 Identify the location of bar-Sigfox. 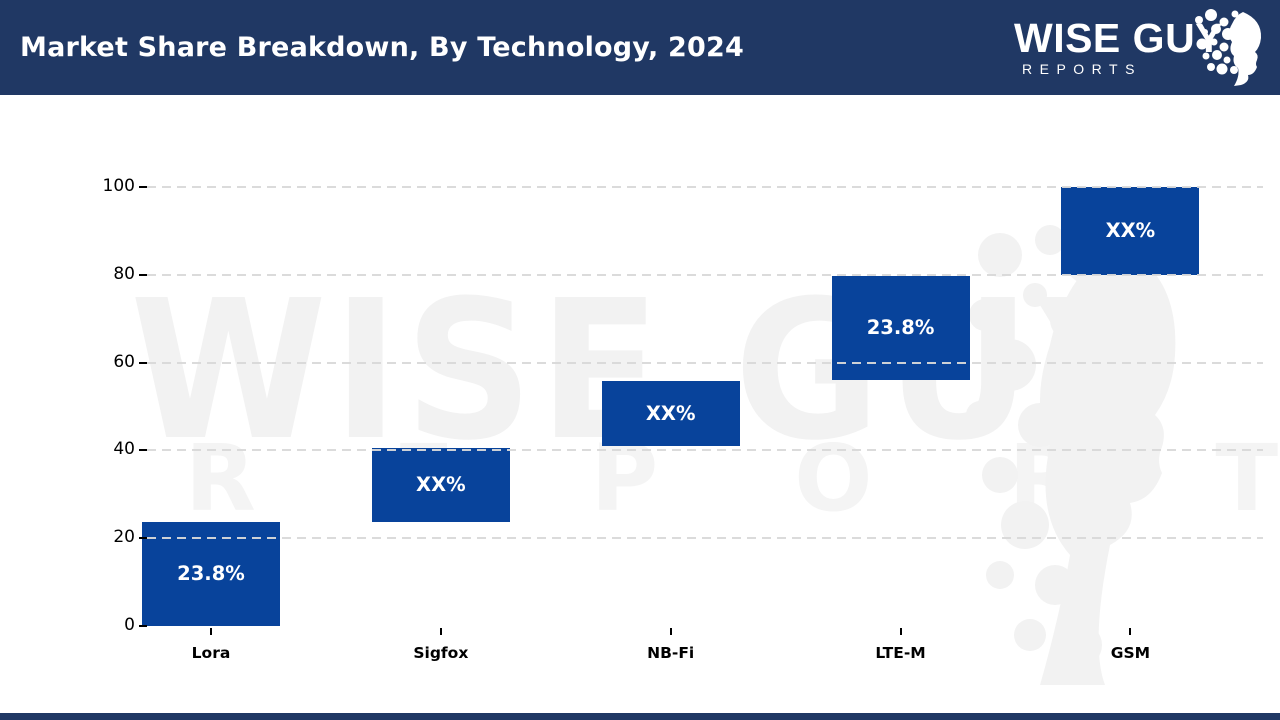
(440, 485).